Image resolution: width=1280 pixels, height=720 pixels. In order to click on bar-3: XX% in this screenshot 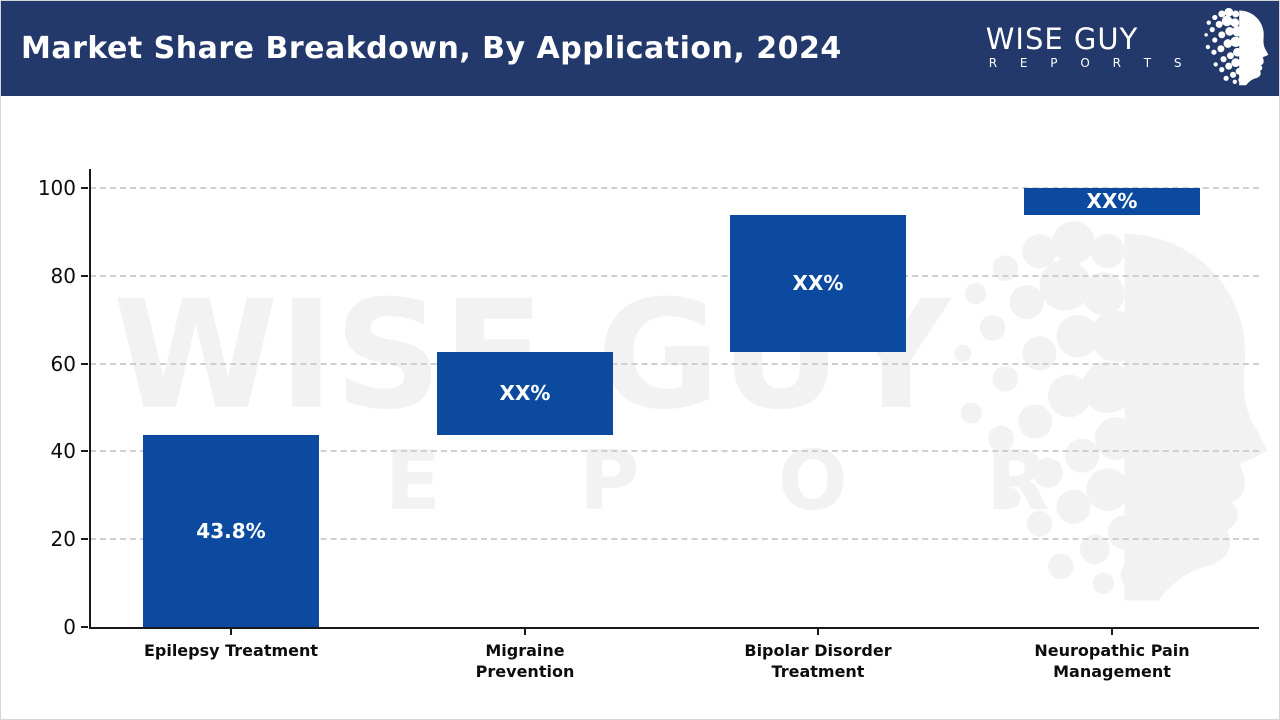, I will do `click(818, 283)`.